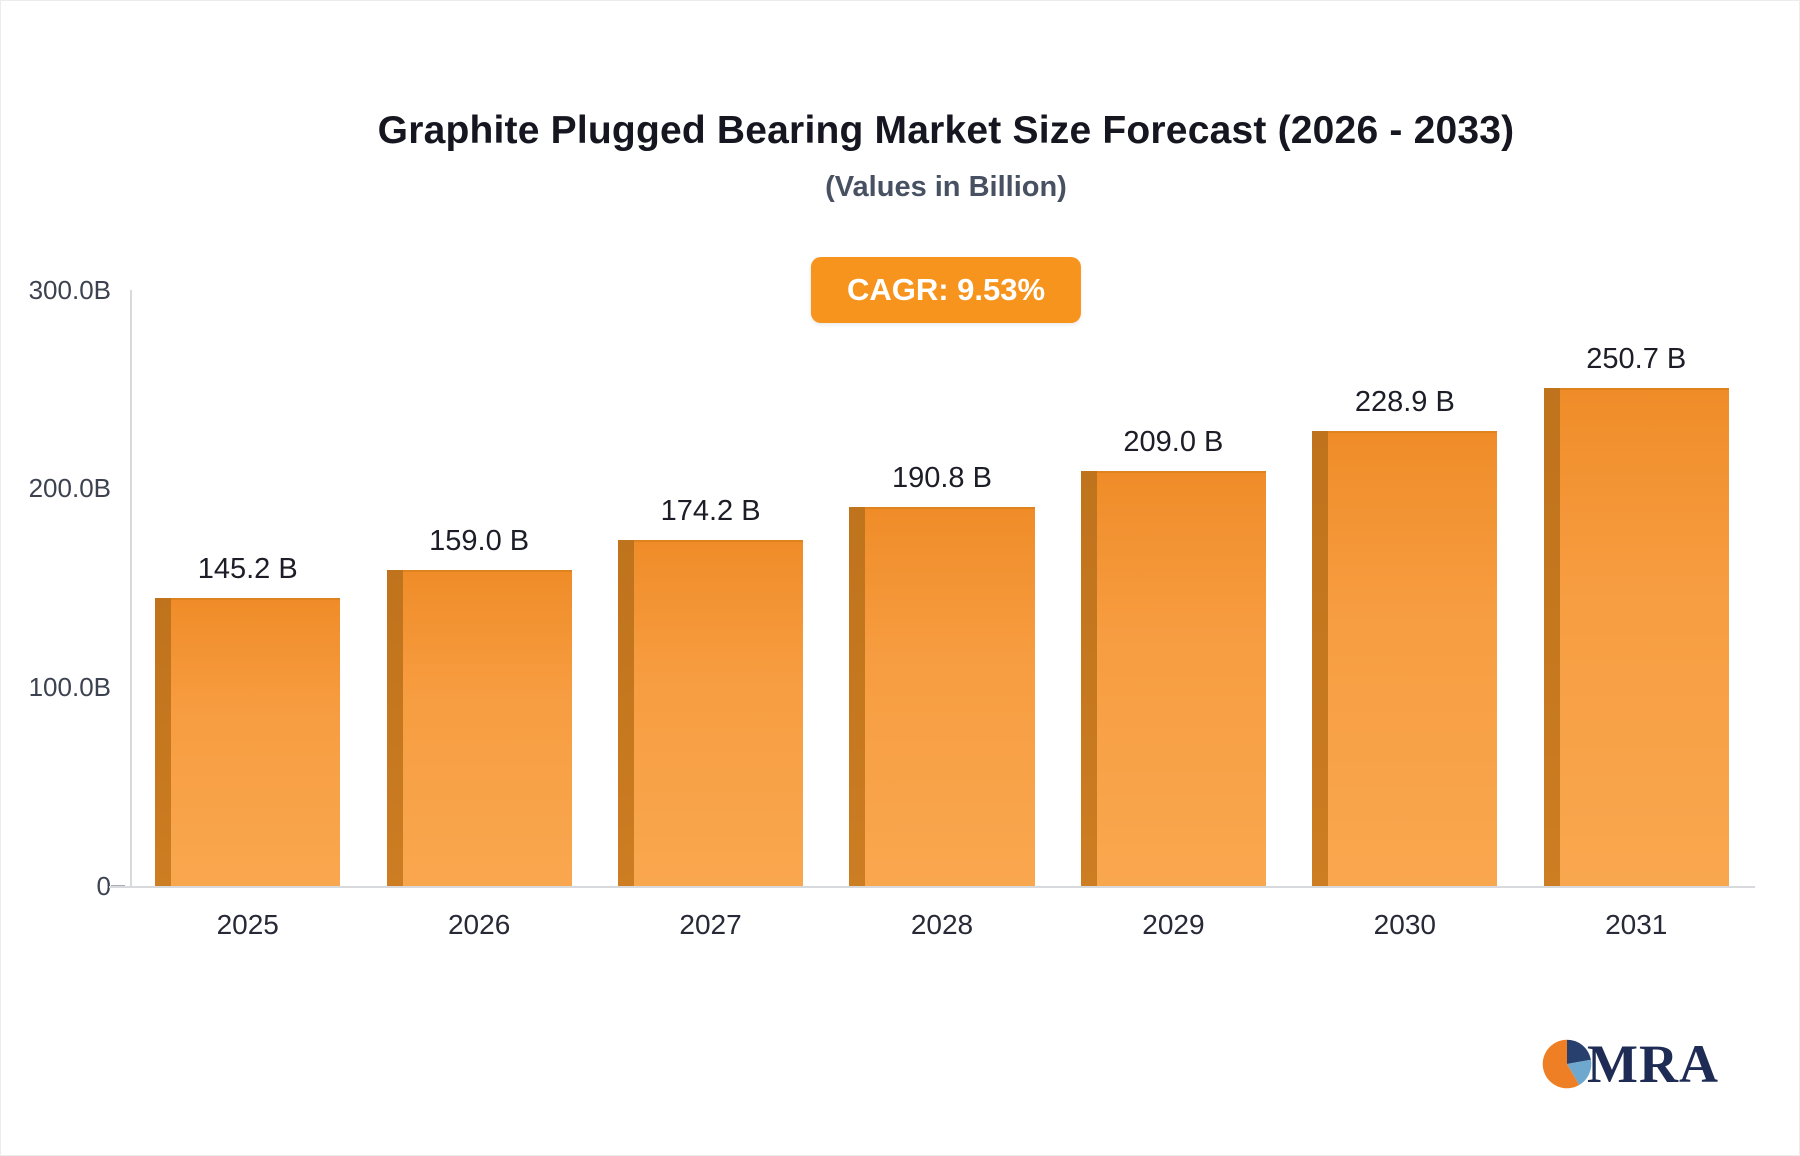 The image size is (1800, 1156). What do you see at coordinates (1404, 924) in the screenshot?
I see `x-axis-label-2030: 2030` at bounding box center [1404, 924].